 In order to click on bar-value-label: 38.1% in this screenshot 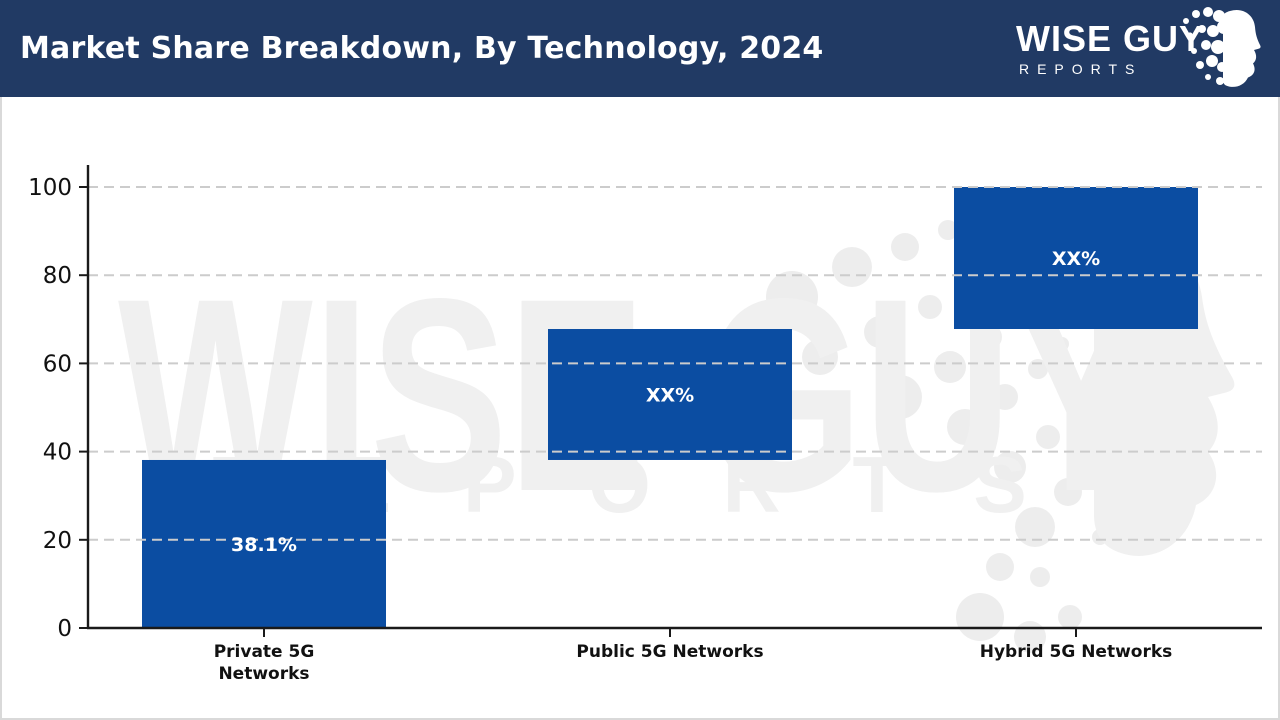, I will do `click(264, 545)`.